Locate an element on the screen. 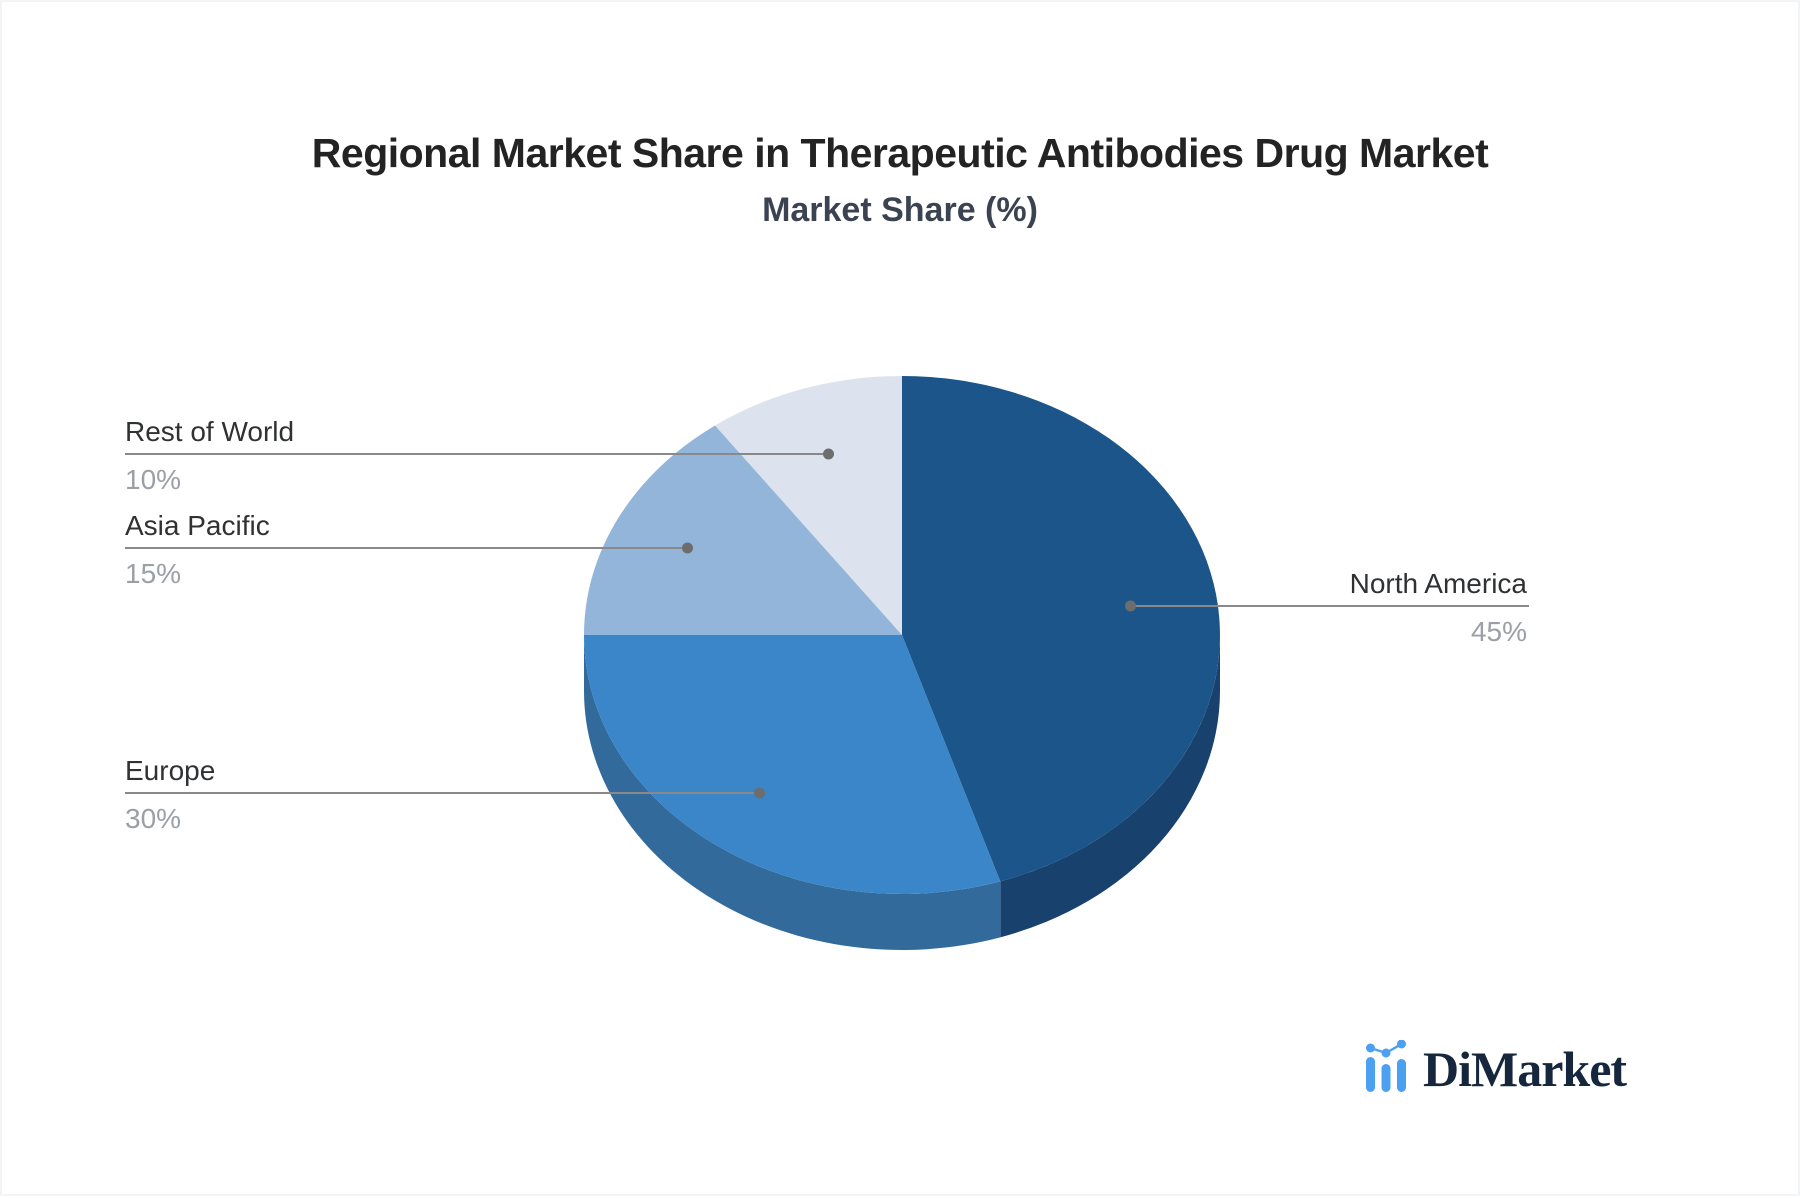  pie-slice-side-europe is located at coordinates (792, 792).